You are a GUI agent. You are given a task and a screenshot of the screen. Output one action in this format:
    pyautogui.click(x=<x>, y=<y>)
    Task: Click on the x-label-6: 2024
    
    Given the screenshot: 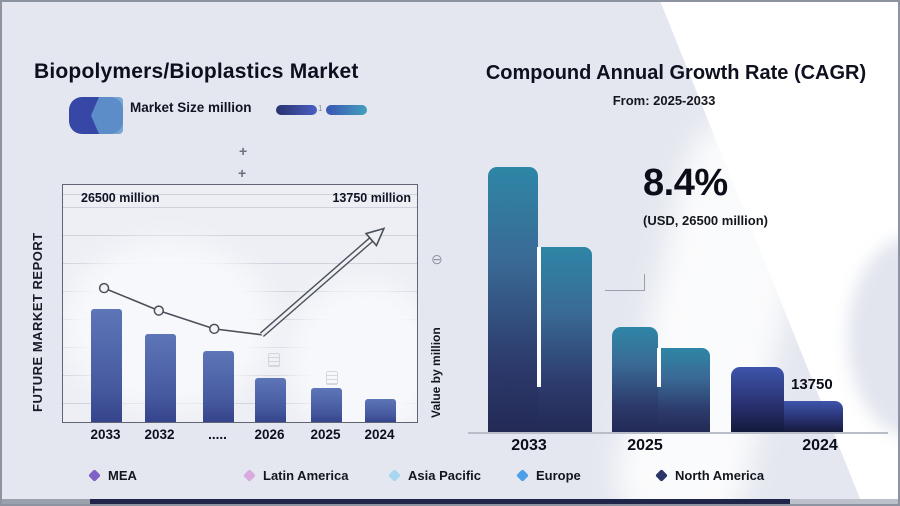 What is the action you would take?
    pyautogui.click(x=379, y=434)
    